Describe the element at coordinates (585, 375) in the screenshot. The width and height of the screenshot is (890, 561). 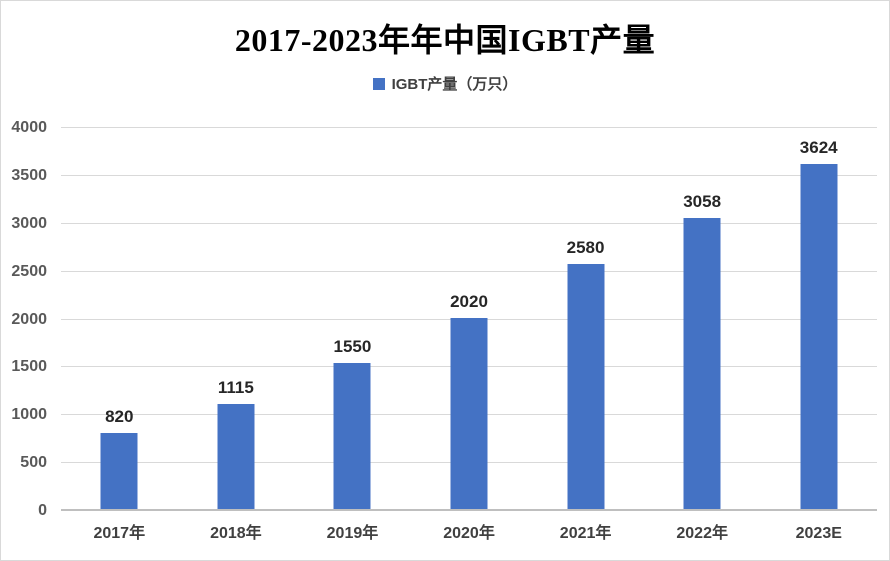
I see `bar-2021年: 2580` at that location.